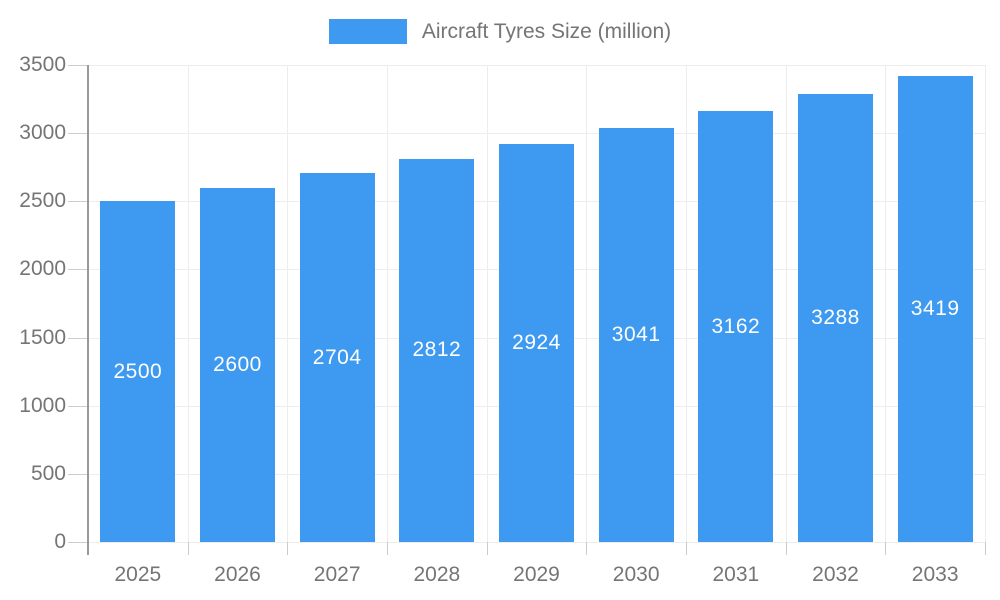 This screenshot has width=1000, height=600. I want to click on bar-value-label: 2812, so click(437, 350).